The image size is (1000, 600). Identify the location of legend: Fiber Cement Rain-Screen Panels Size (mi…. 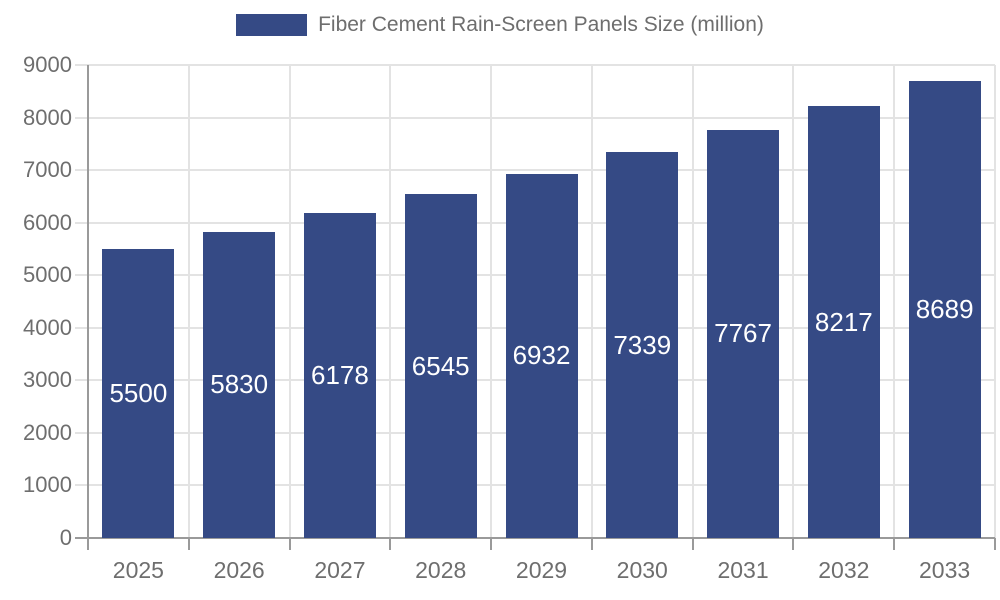
(500, 25).